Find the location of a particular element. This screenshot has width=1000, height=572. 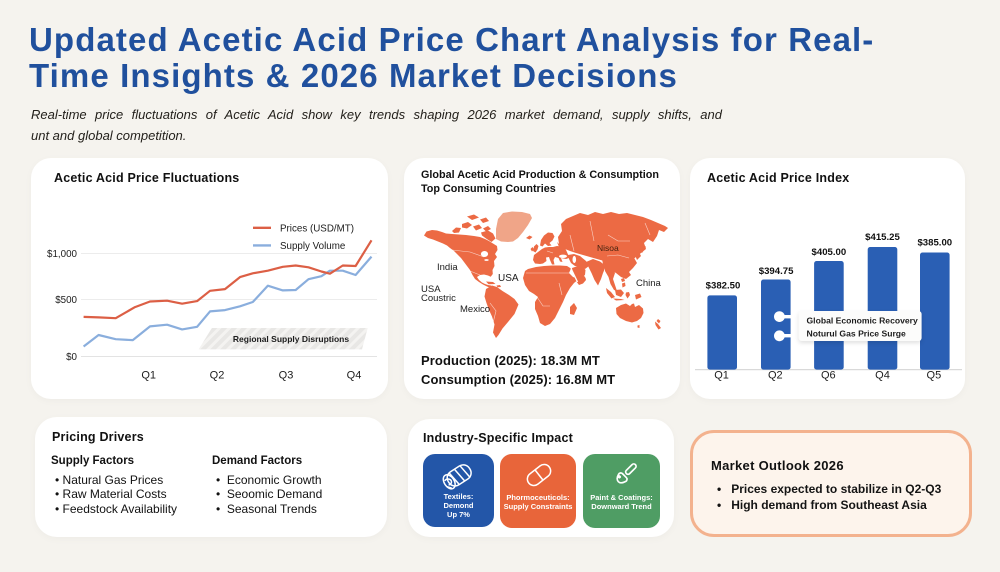

svg-text: Regional Supply Disruptions is located at coordinates (291, 339).